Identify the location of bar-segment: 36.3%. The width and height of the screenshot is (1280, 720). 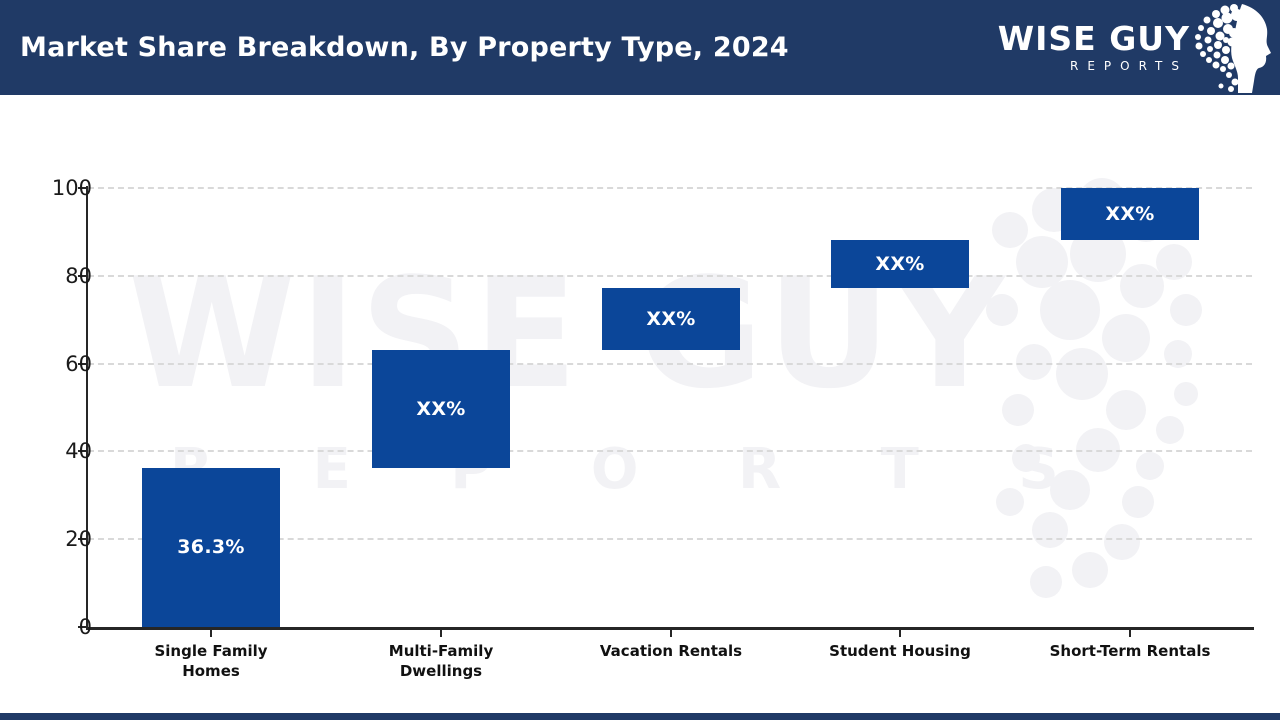
(211, 547).